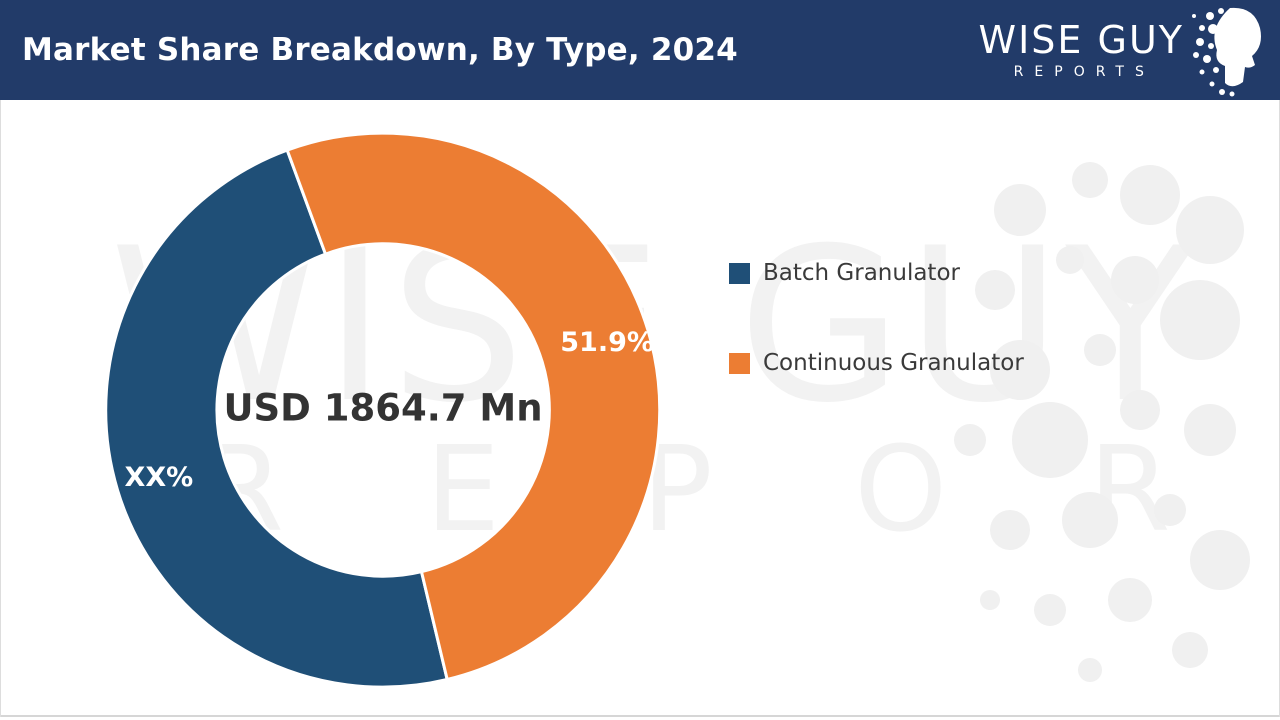 This screenshot has width=1280, height=720. Describe the element at coordinates (0, 408) in the screenshot. I see `left-border-line` at that location.